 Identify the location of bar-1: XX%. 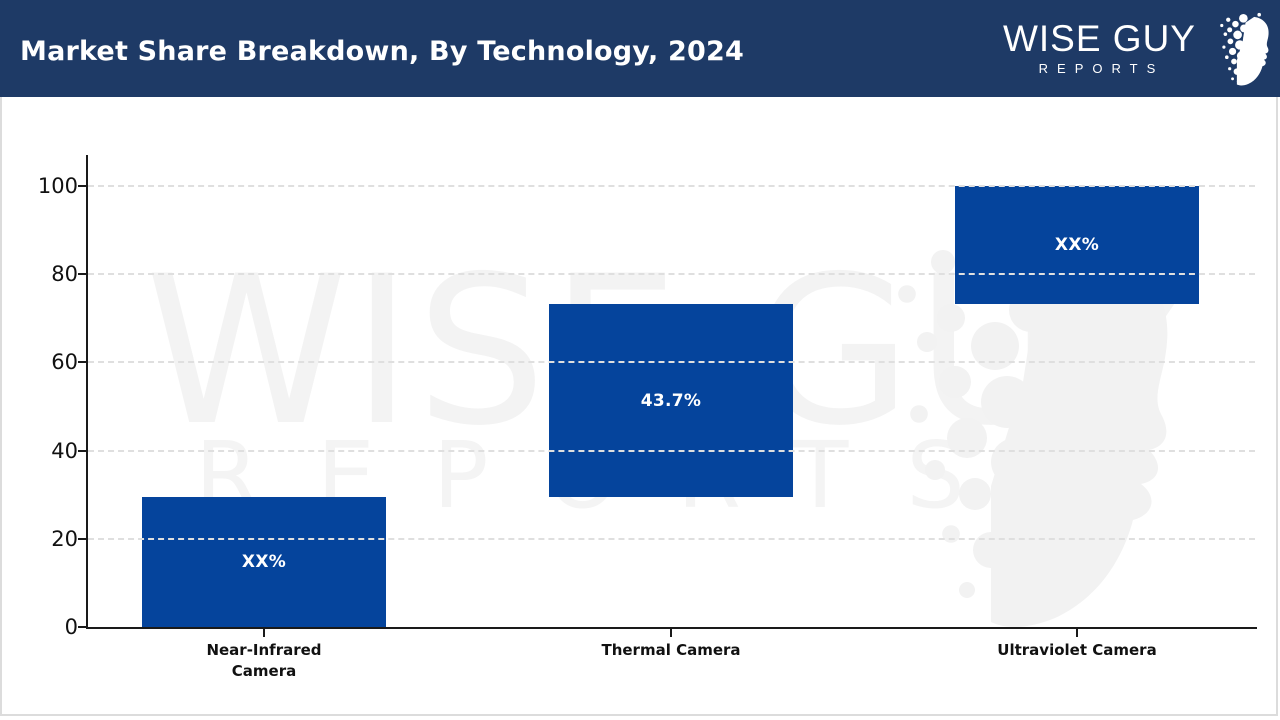
(264, 561).